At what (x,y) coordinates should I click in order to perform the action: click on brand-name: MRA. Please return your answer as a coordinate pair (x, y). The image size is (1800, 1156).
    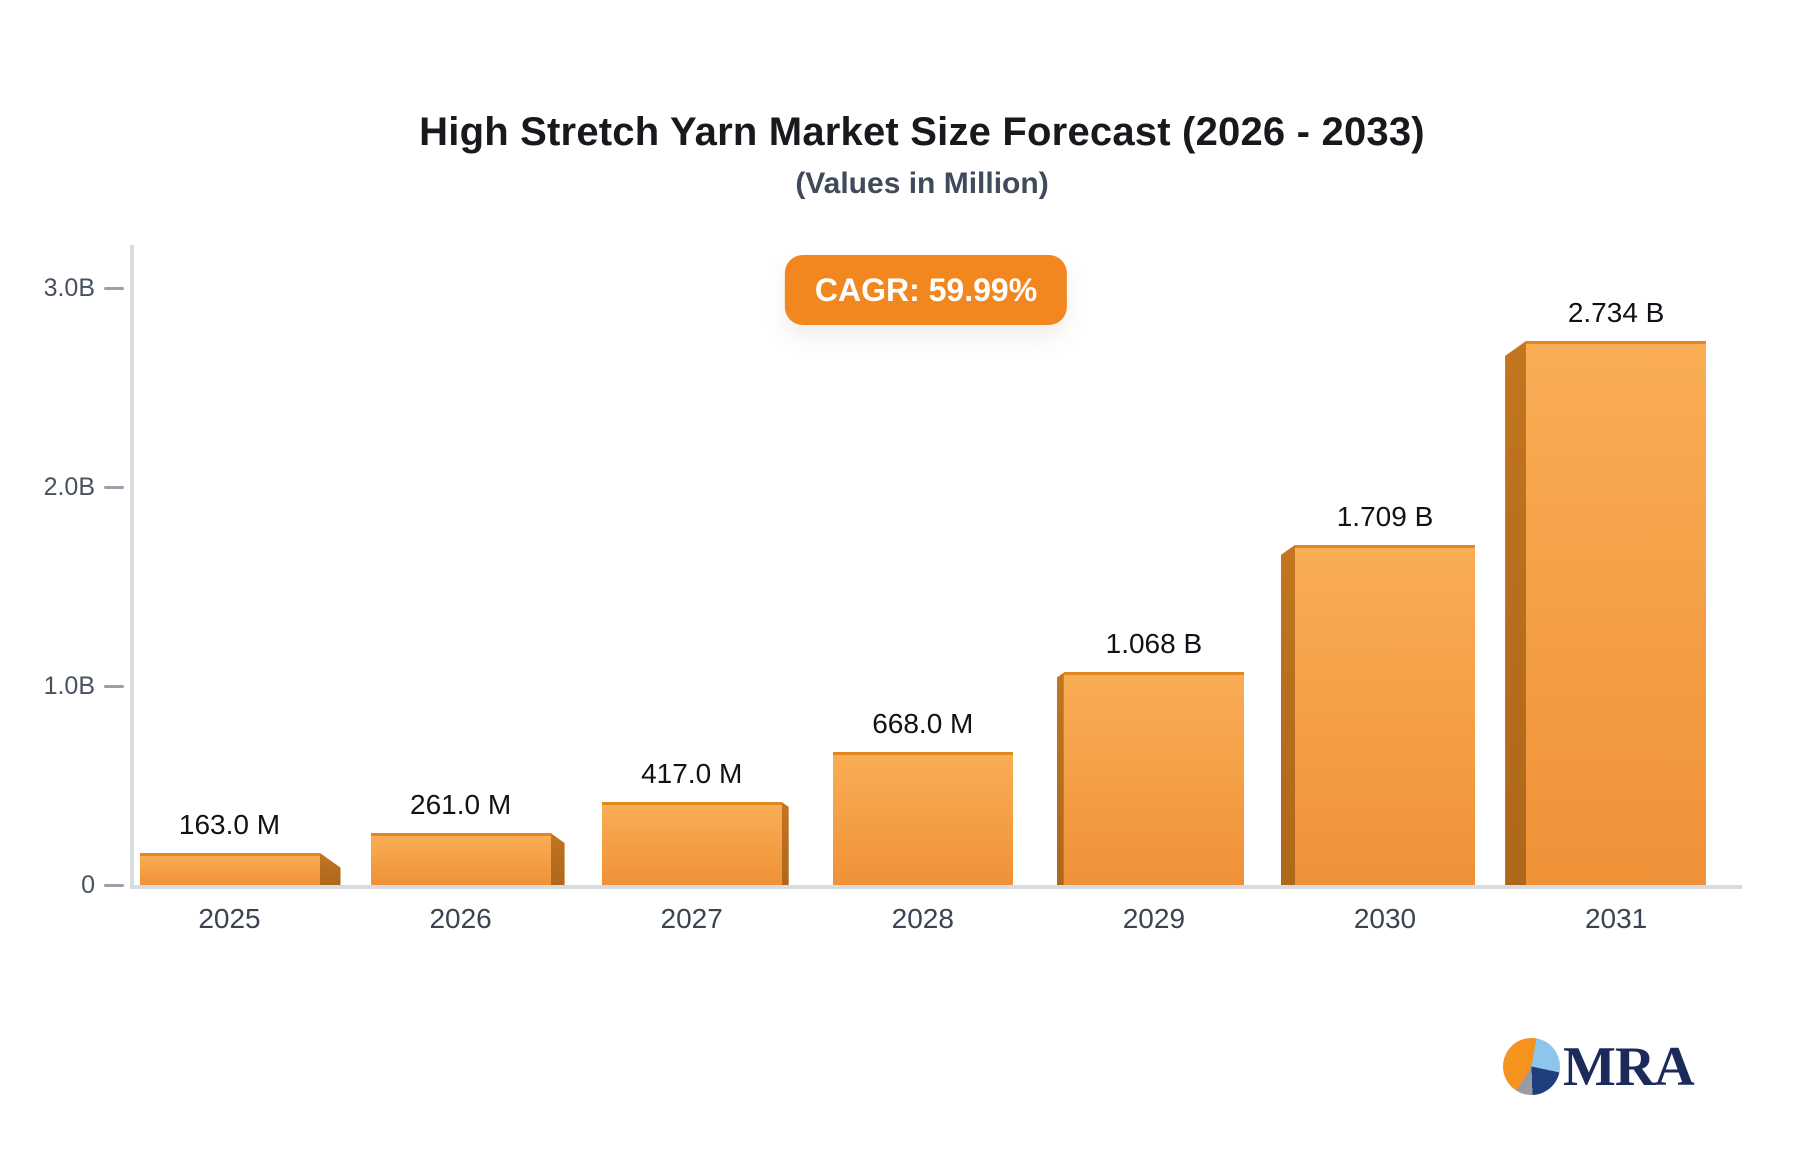
    Looking at the image, I should click on (1629, 1066).